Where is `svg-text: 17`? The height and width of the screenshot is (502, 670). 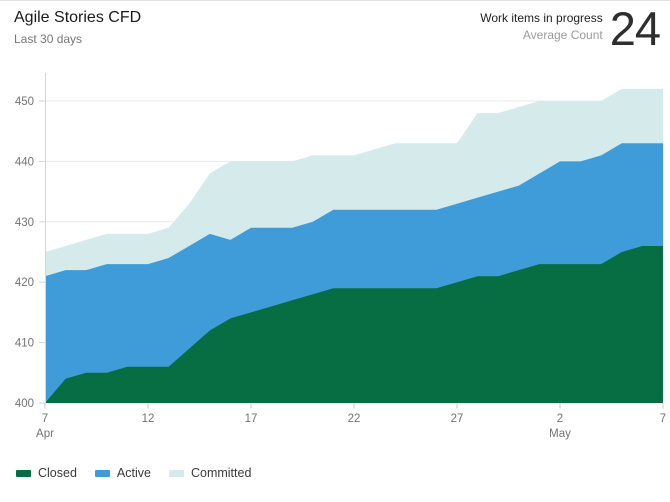 svg-text: 17 is located at coordinates (251, 419).